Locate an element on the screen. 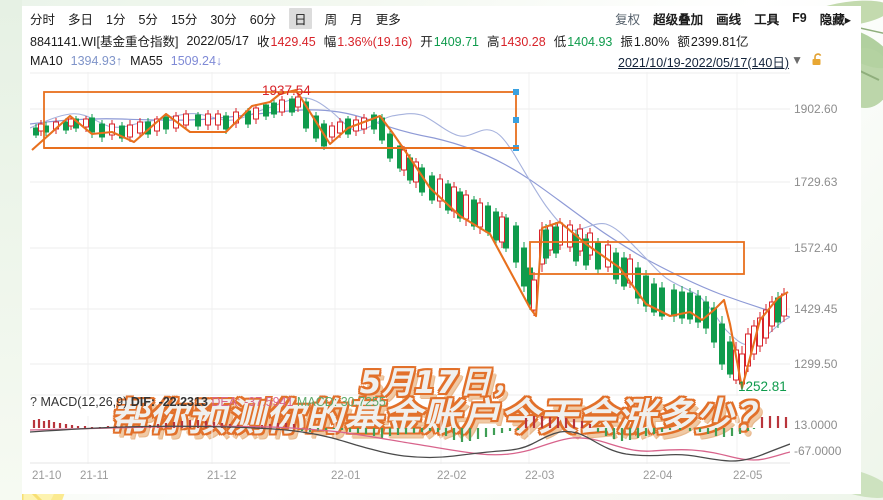  time-axis-tick-3: 22-01 is located at coordinates (346, 476).